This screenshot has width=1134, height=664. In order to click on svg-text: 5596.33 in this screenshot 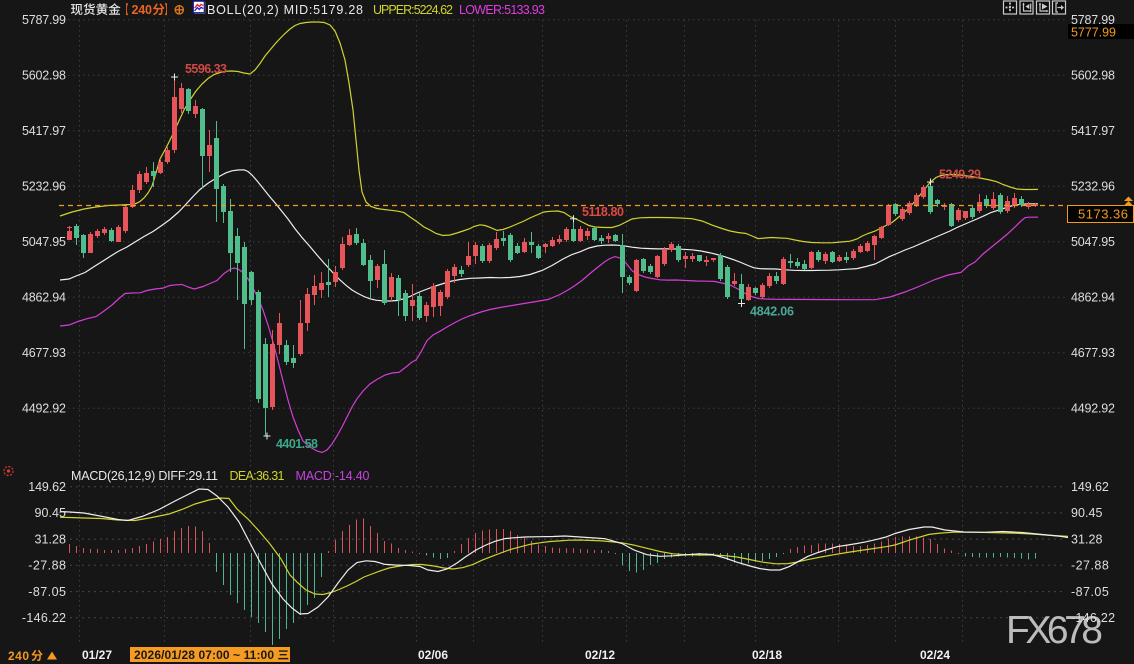, I will do `click(206, 69)`.